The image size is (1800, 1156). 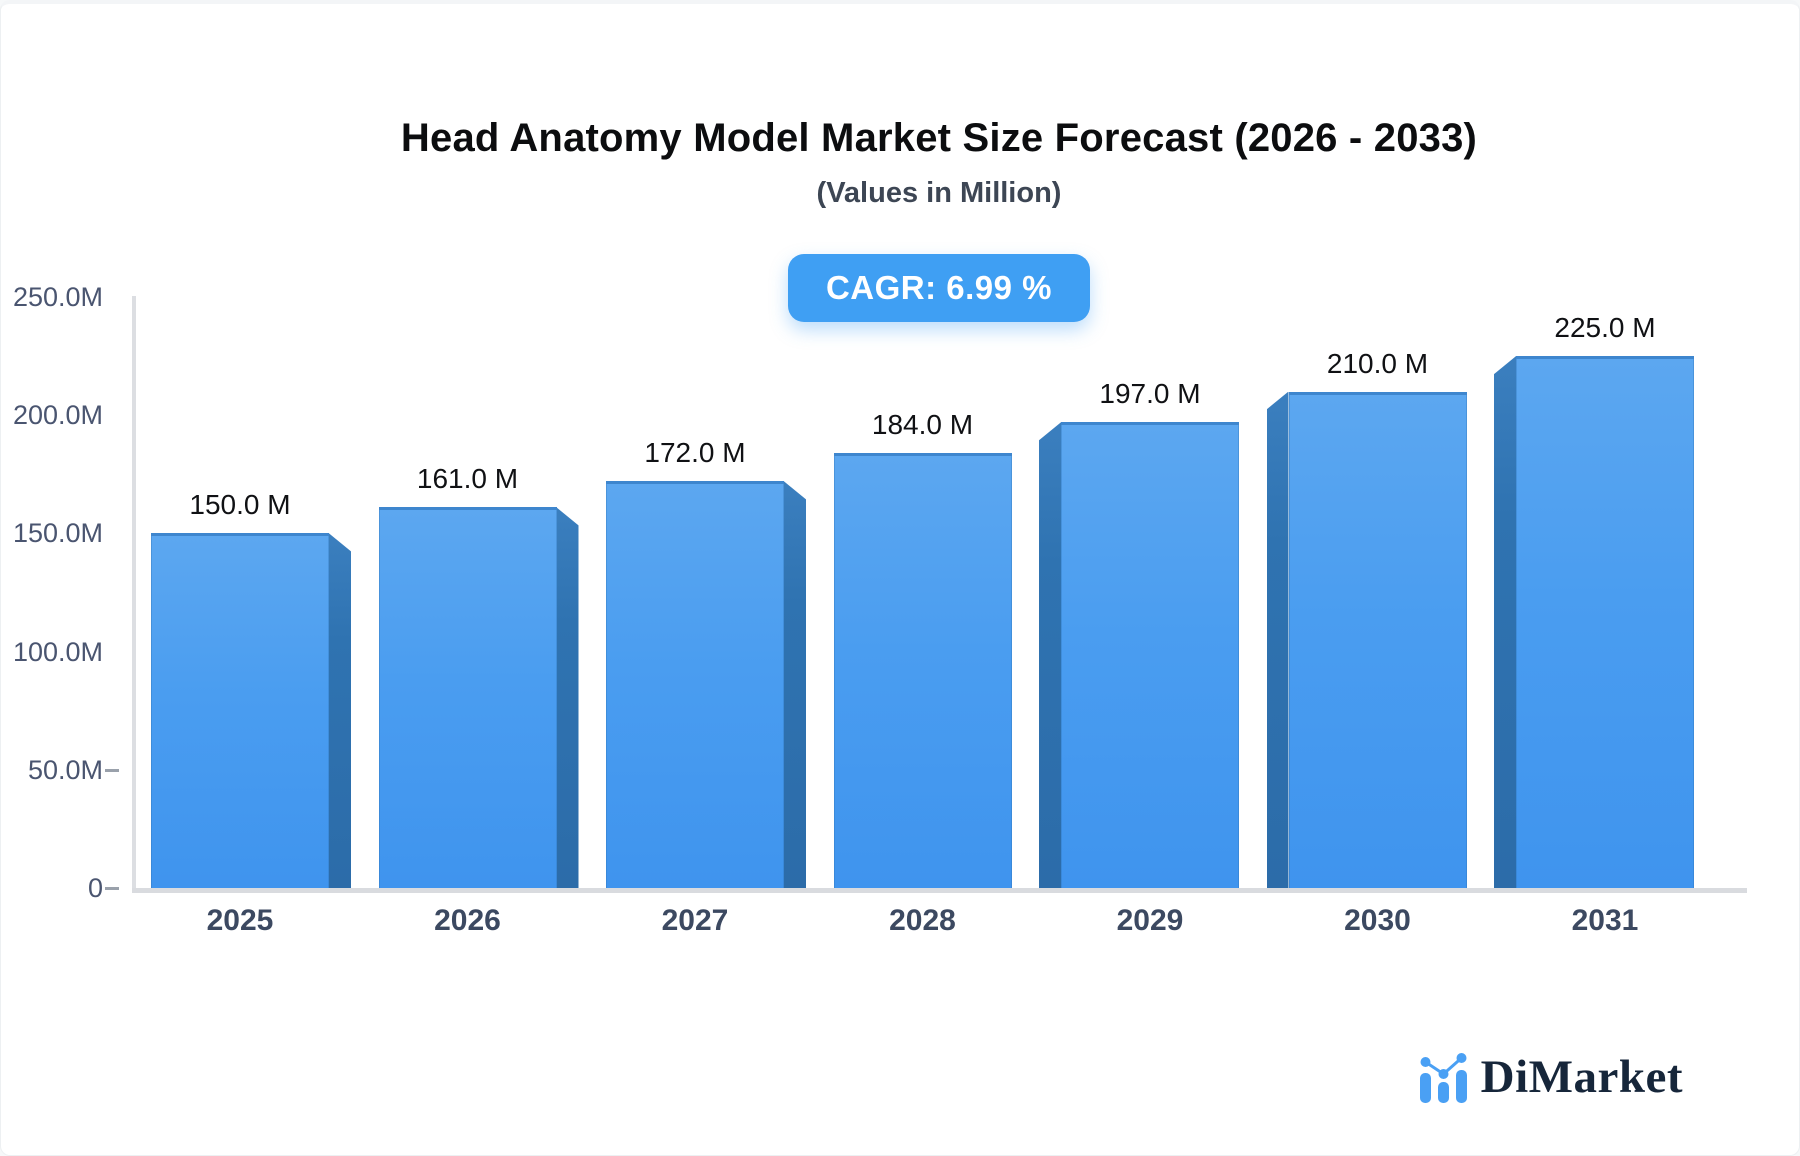 What do you see at coordinates (65, 769) in the screenshot?
I see `y-axis-label: 50.0M` at bounding box center [65, 769].